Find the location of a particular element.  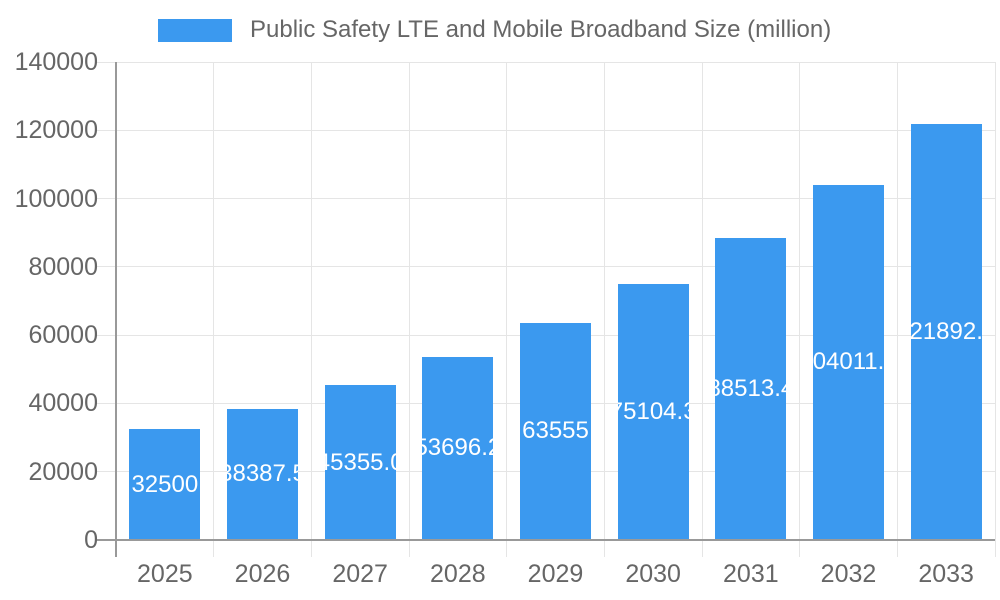

bar-value-label: 121892.5 is located at coordinates (946, 331).